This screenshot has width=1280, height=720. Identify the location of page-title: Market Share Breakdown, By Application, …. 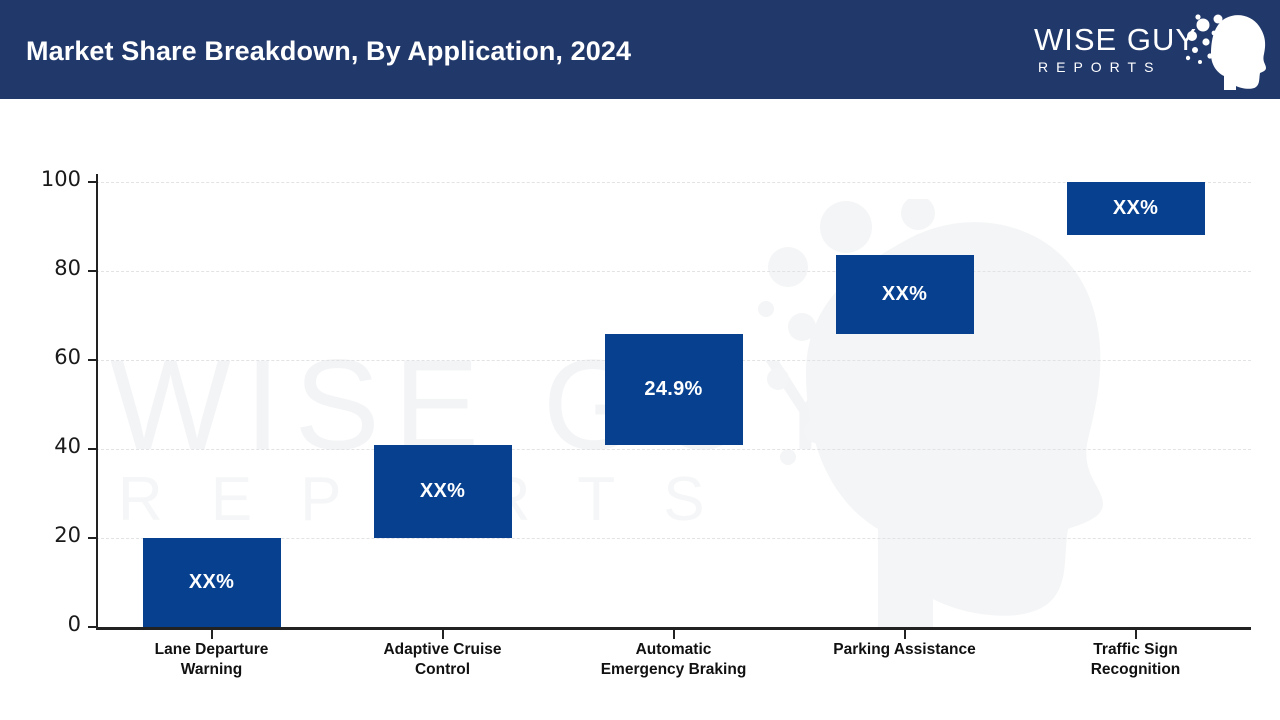
(329, 51).